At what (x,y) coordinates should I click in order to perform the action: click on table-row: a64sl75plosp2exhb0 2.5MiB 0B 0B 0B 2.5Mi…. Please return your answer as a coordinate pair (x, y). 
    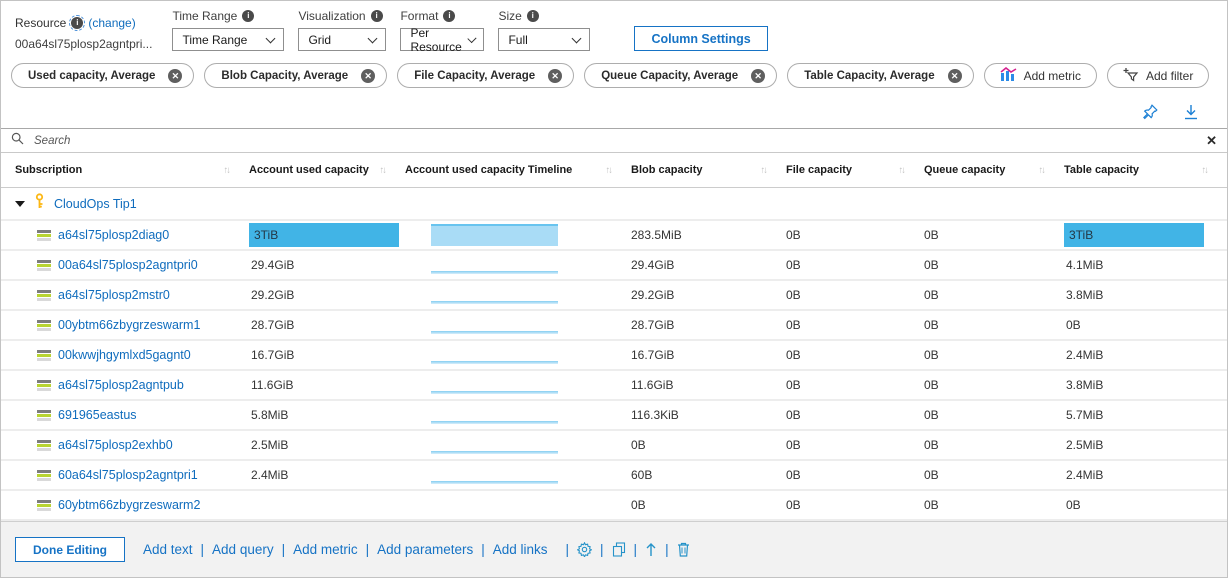
    Looking at the image, I should click on (614, 446).